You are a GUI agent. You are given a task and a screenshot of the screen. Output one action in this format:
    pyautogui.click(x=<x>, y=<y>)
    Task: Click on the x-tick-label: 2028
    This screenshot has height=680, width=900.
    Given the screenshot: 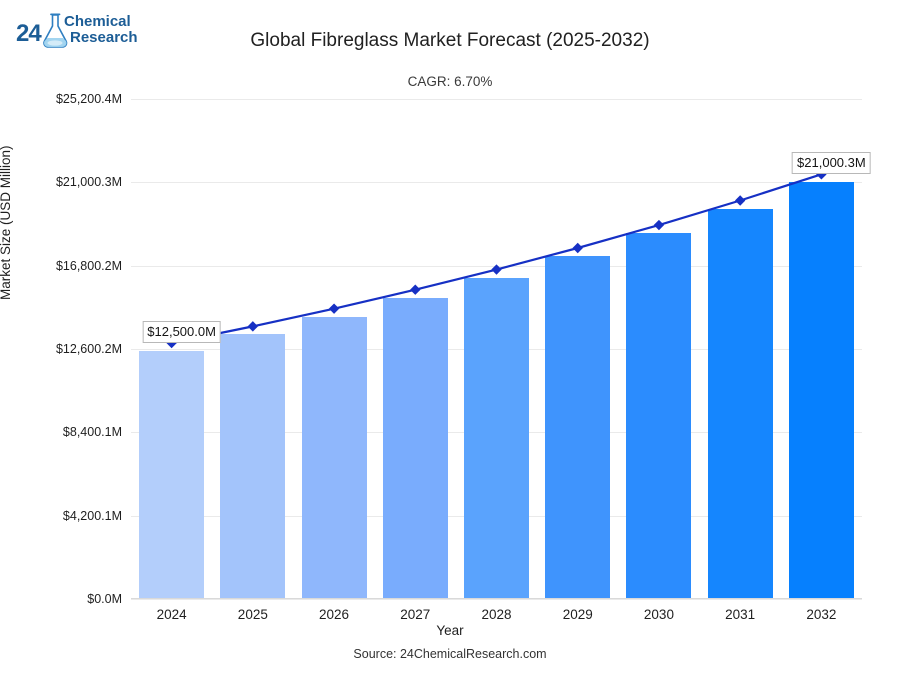 What is the action you would take?
    pyautogui.click(x=496, y=614)
    